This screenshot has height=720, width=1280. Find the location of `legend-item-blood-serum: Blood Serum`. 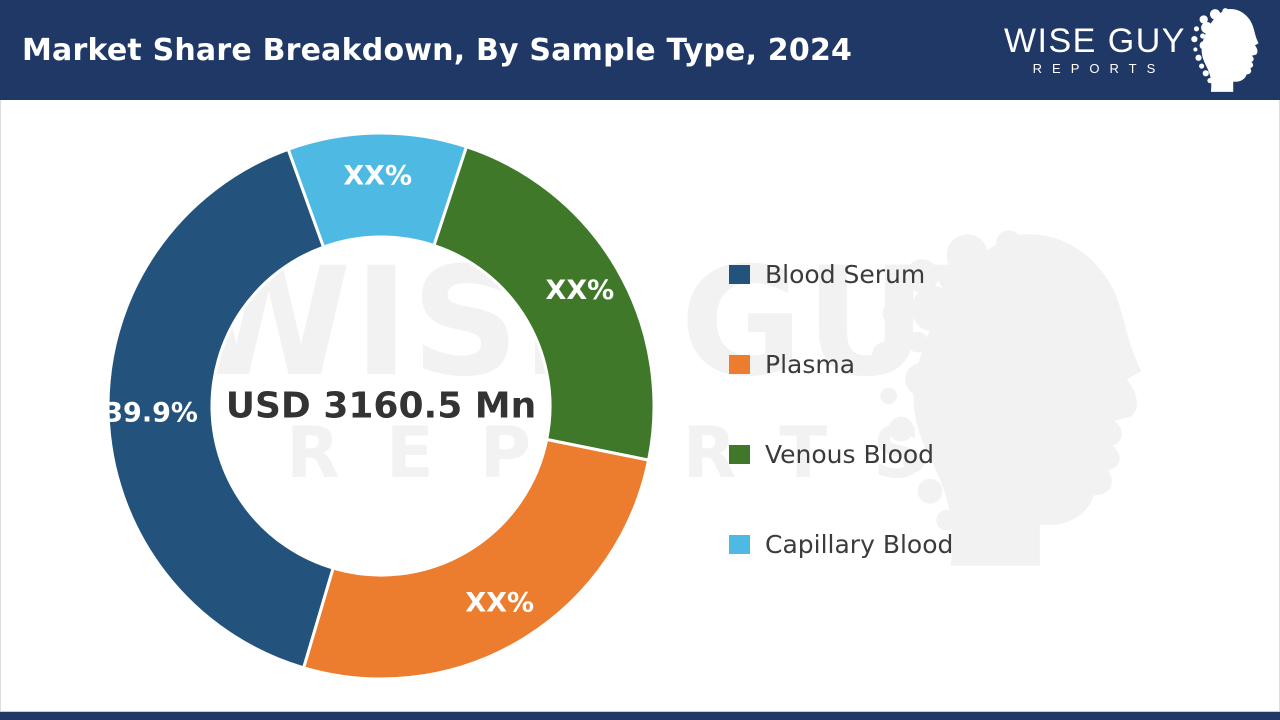

legend-item-blood-serum: Blood Serum is located at coordinates (841, 274).